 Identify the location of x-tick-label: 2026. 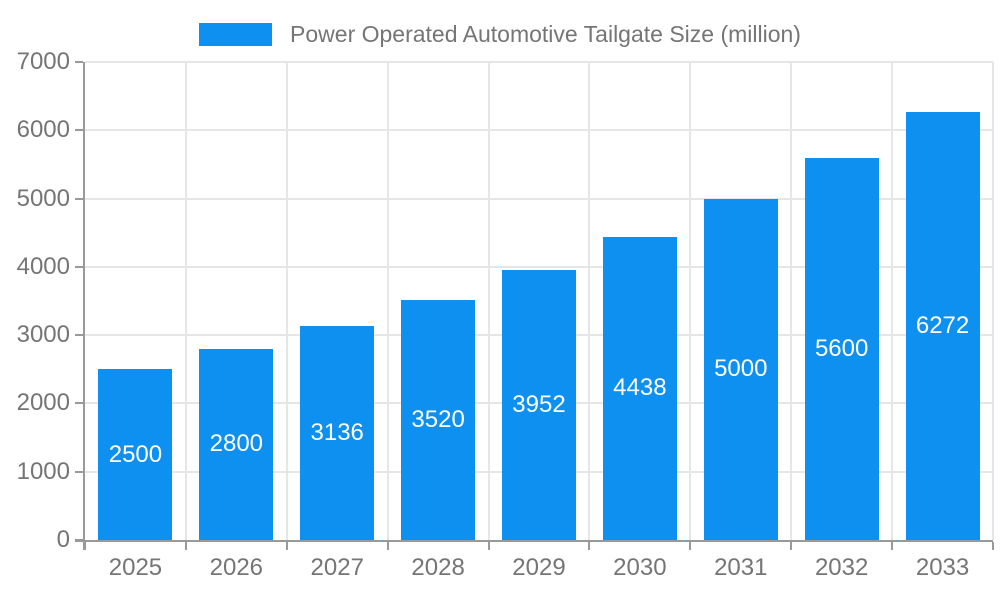
(236, 567).